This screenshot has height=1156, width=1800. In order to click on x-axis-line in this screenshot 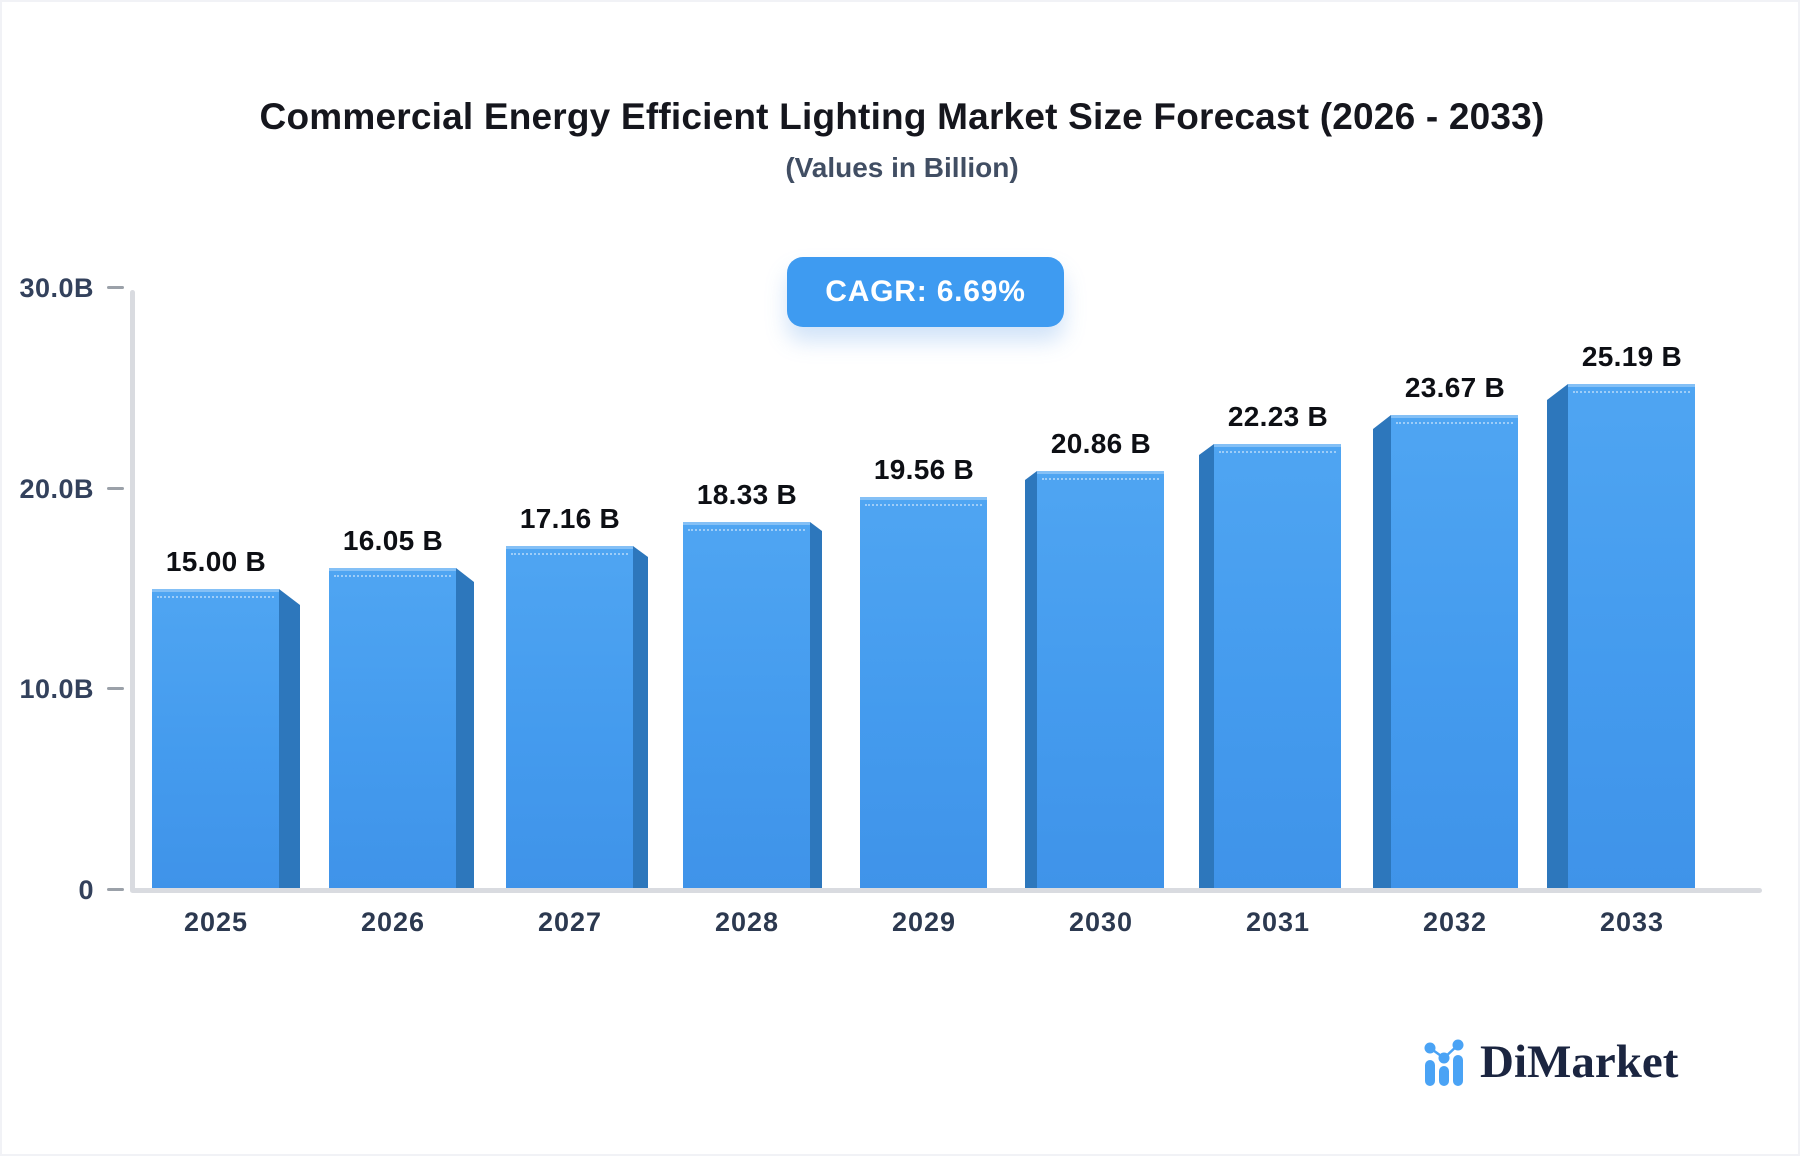, I will do `click(946, 890)`.